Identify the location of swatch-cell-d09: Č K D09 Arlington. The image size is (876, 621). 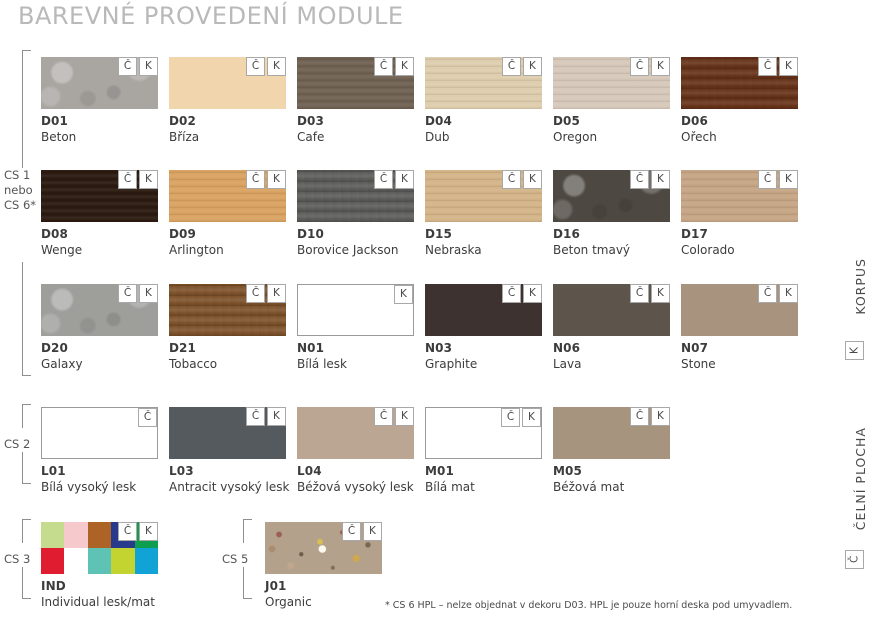
(227, 213).